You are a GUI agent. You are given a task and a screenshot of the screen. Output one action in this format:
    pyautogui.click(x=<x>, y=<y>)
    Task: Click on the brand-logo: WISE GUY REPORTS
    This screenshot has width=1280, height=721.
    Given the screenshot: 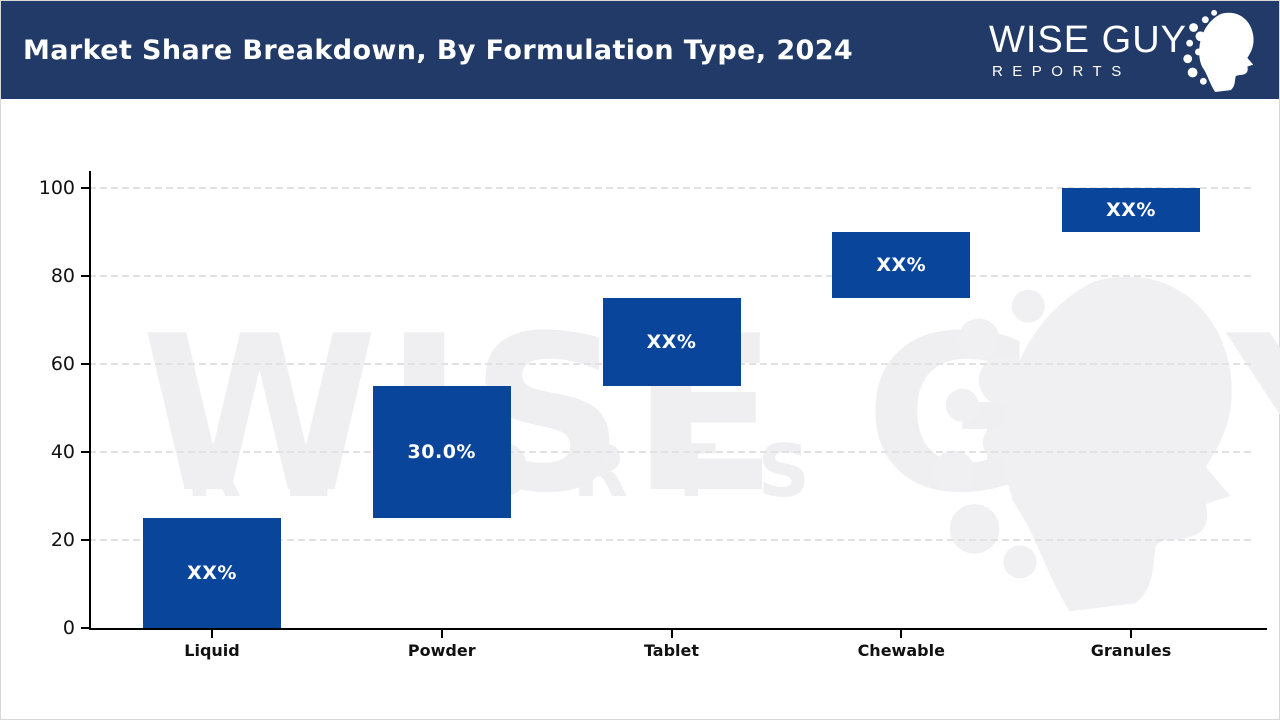 What is the action you would take?
    pyautogui.click(x=1134, y=50)
    